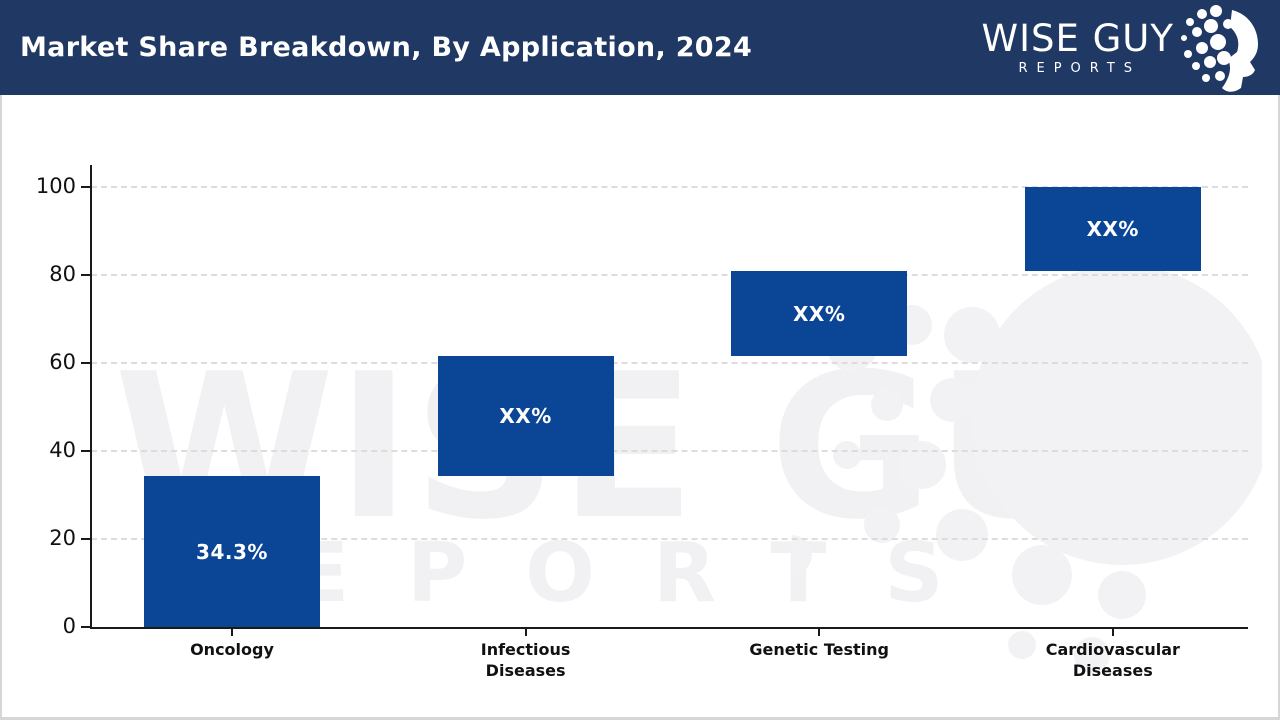 The height and width of the screenshot is (720, 1280). I want to click on y-tick-label-60: 60, so click(62, 362).